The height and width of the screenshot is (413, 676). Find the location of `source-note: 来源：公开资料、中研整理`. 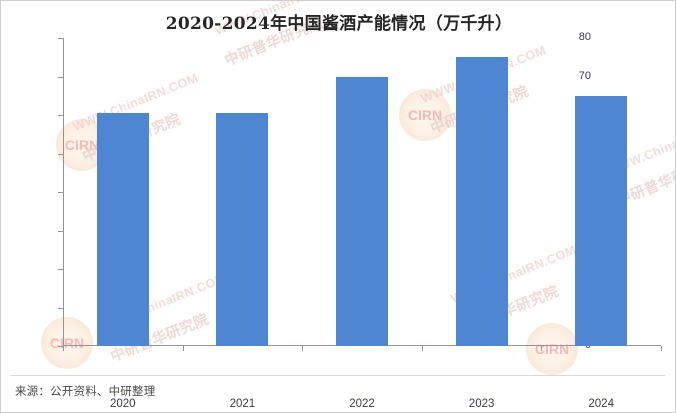

source-note: 来源：公开资料、中研整理 is located at coordinates (85, 391).